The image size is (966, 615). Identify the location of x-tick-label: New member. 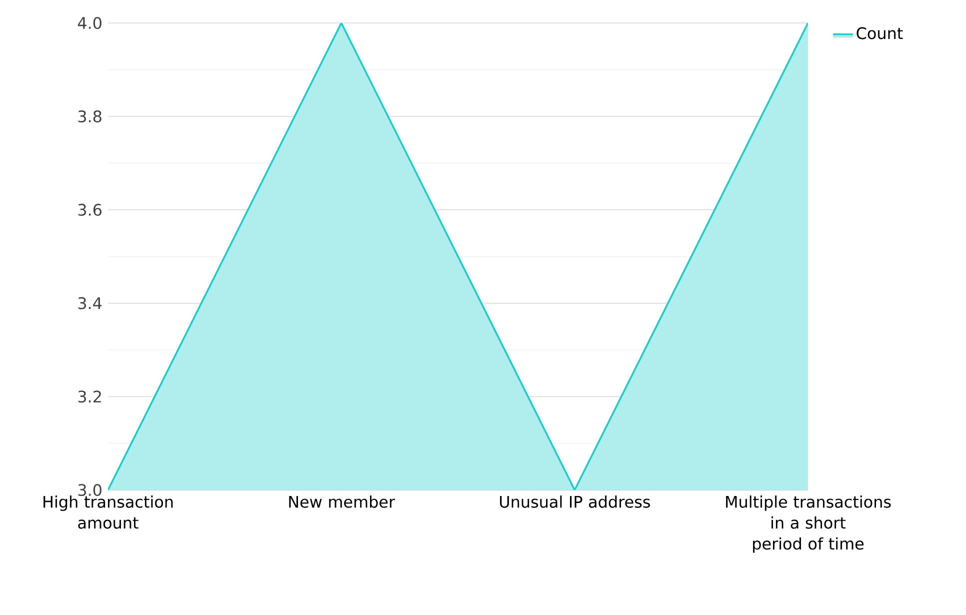
(342, 502).